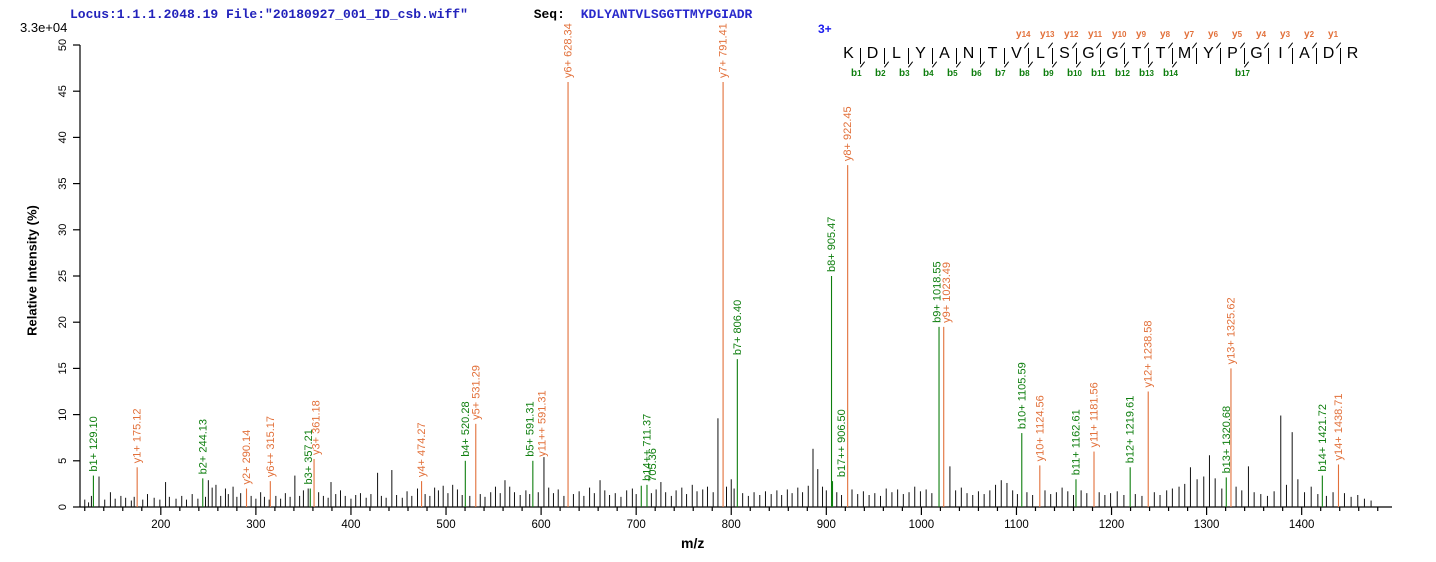 This screenshot has width=1436, height=562. What do you see at coordinates (1189, 34) in the screenshot?
I see `y-ion-label-y7: y7` at bounding box center [1189, 34].